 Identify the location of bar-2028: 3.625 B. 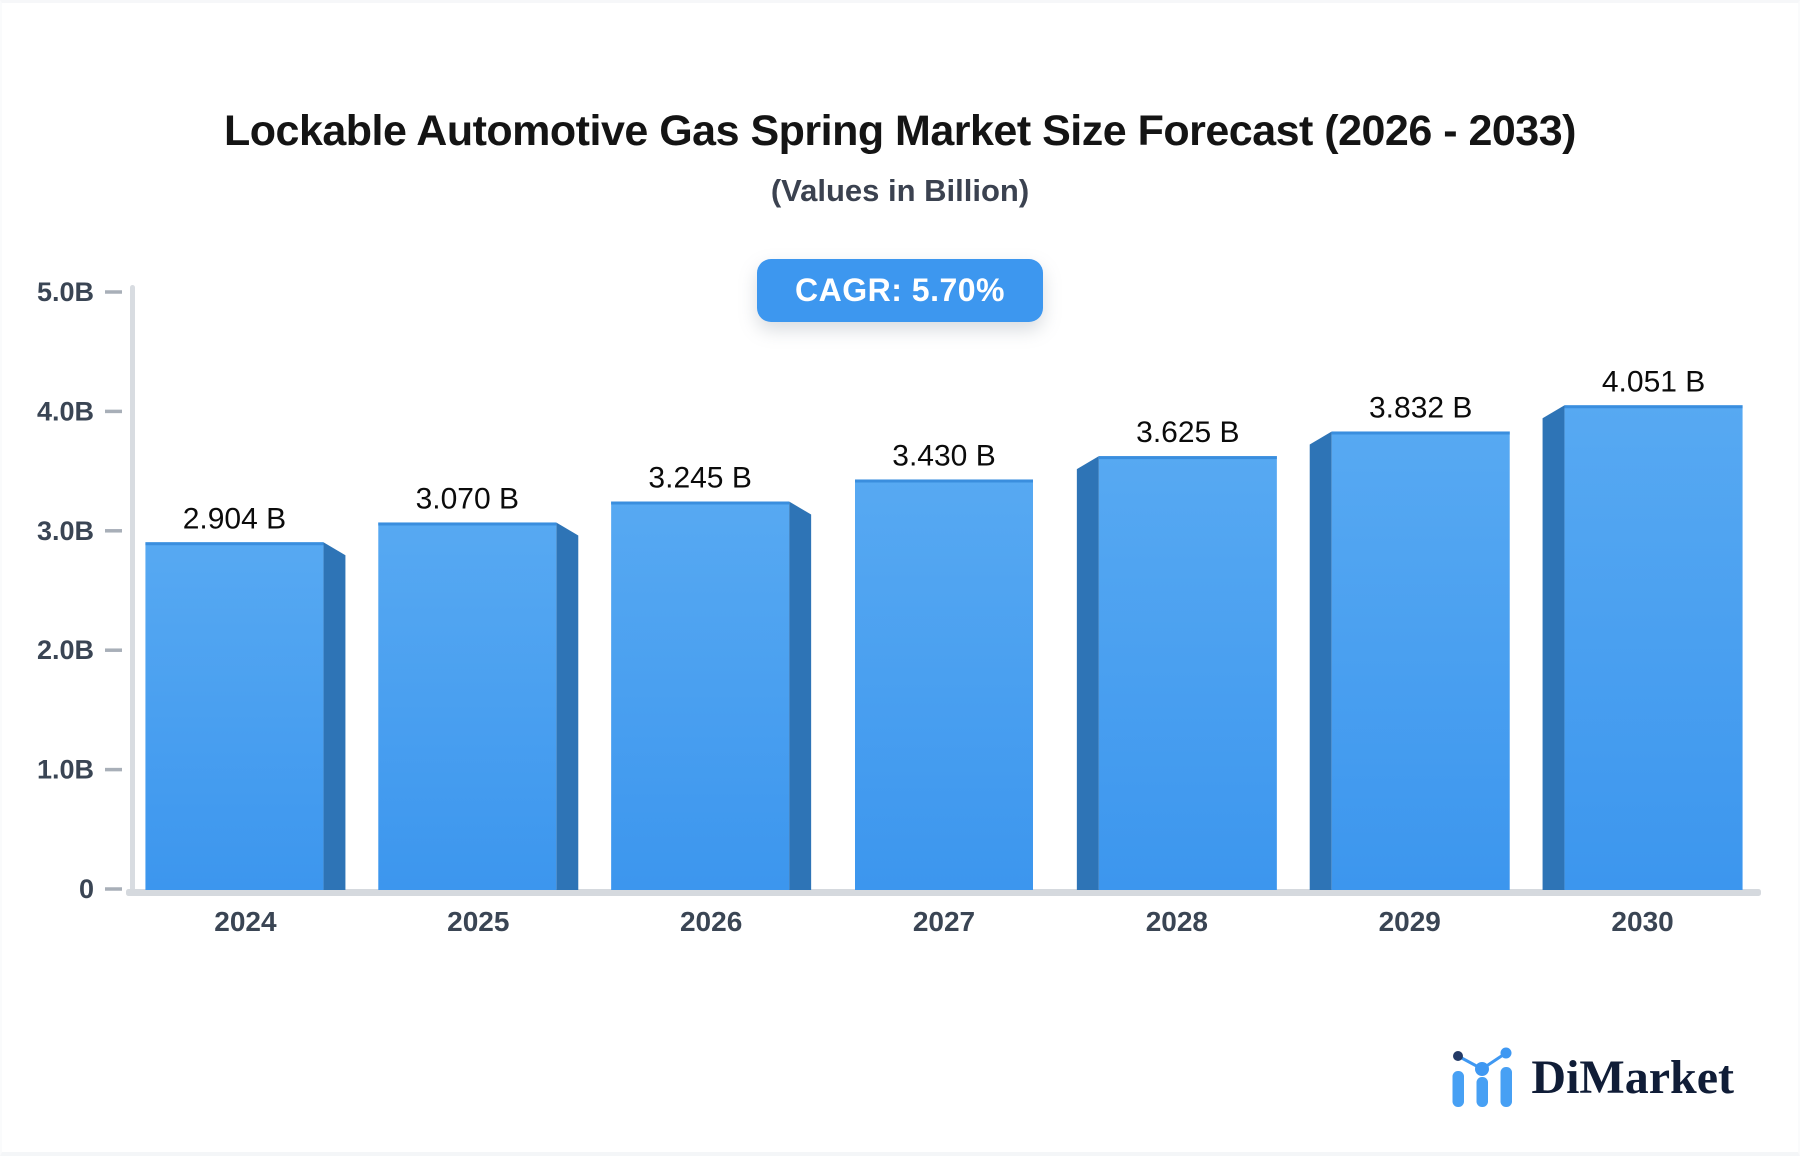
(1176, 653).